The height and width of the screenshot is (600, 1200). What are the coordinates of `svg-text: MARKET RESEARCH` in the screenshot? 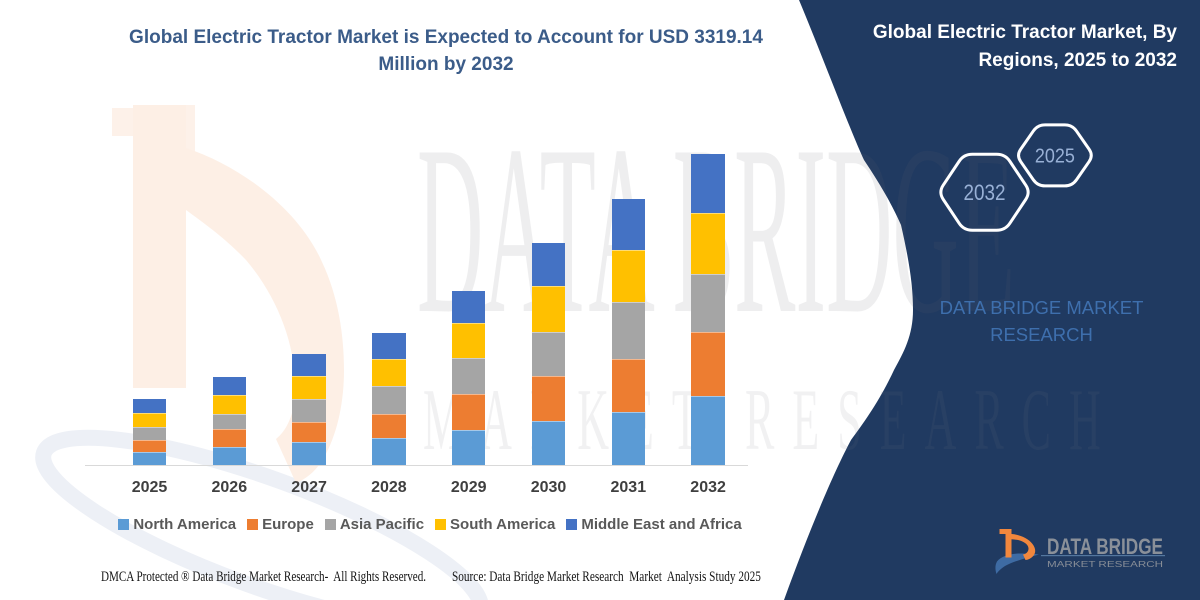 It's located at (1105, 564).